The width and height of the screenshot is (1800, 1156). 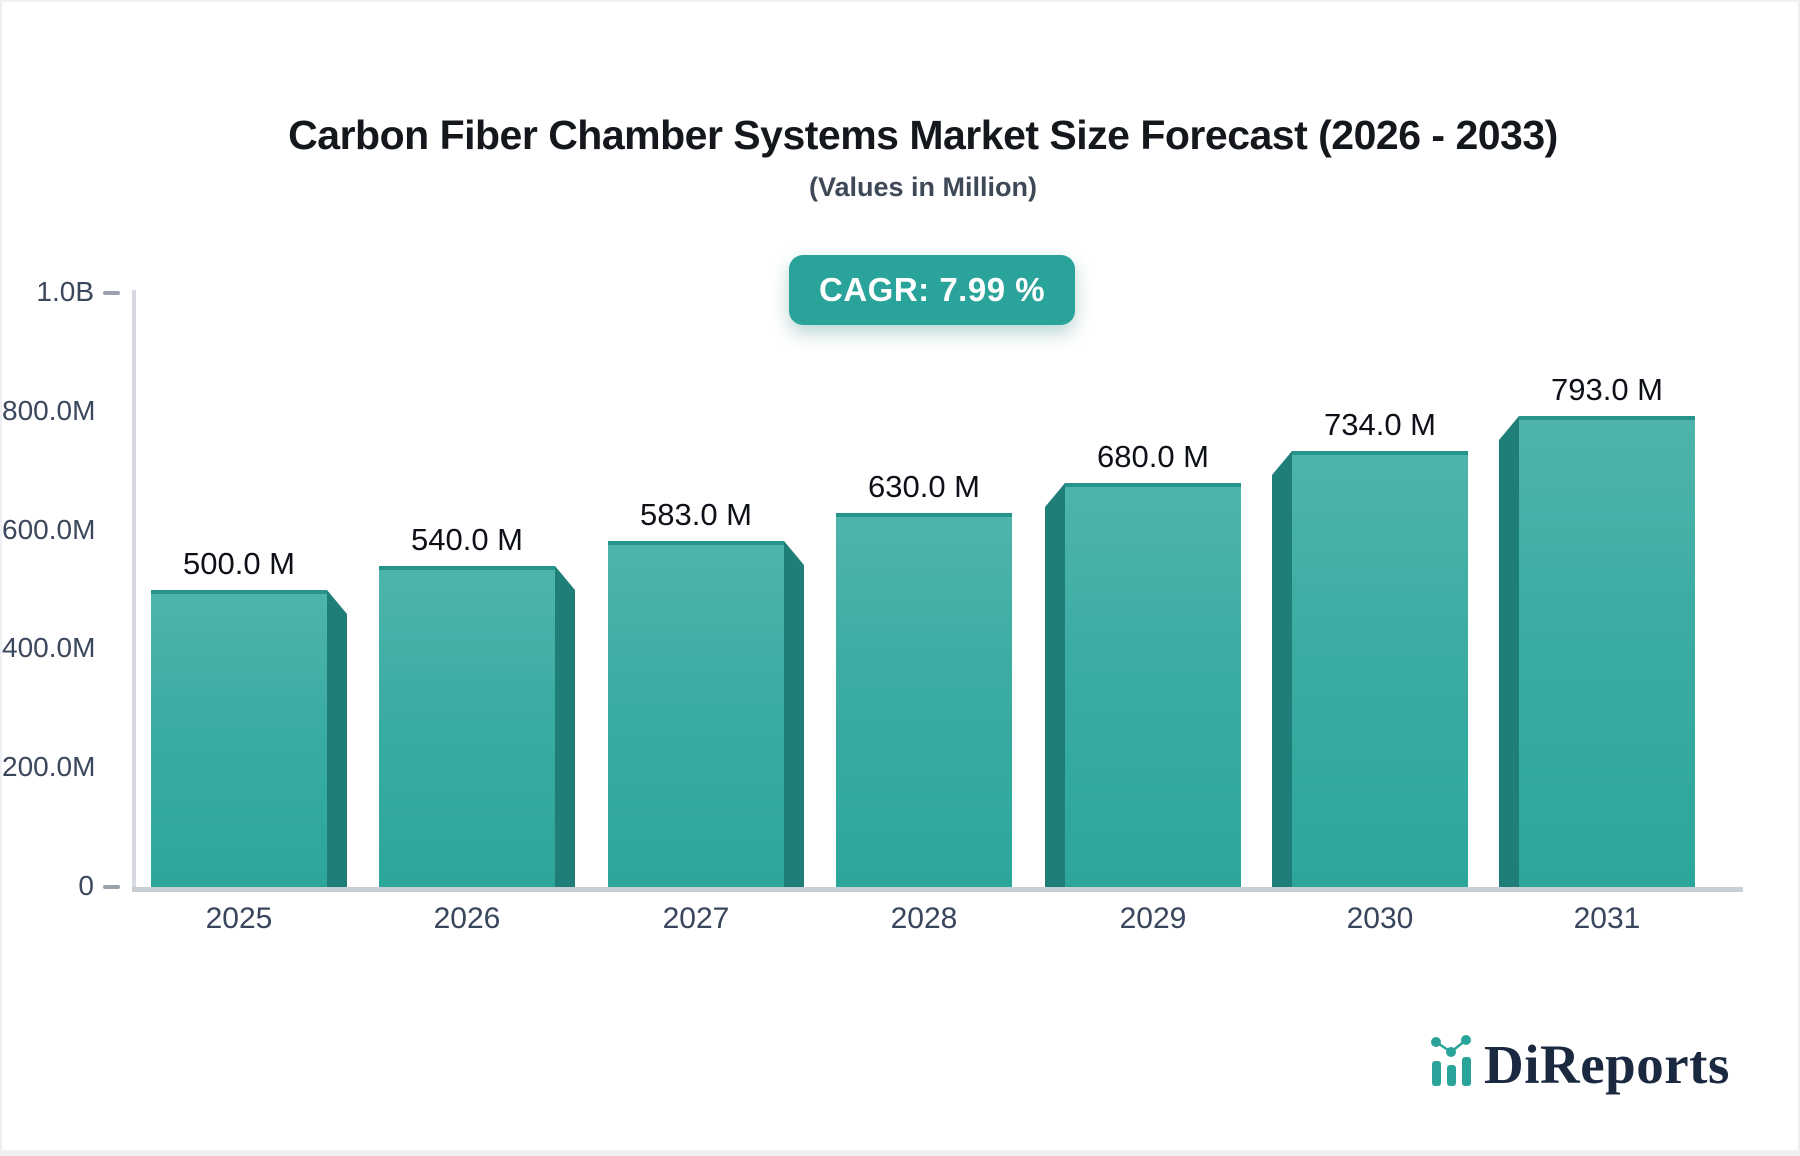 I want to click on x-axis-label: 2026, so click(x=467, y=918).